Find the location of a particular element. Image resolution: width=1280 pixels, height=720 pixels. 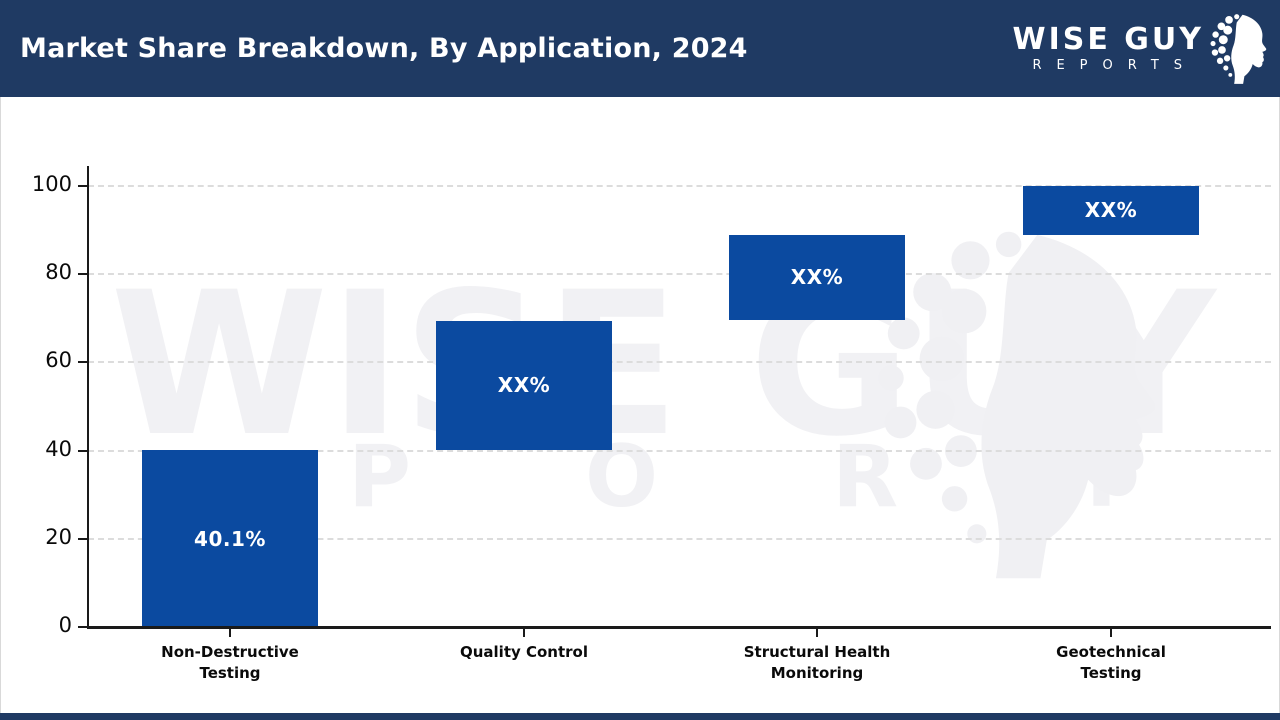

bar-geotechnical-testing: XX% is located at coordinates (1111, 210).